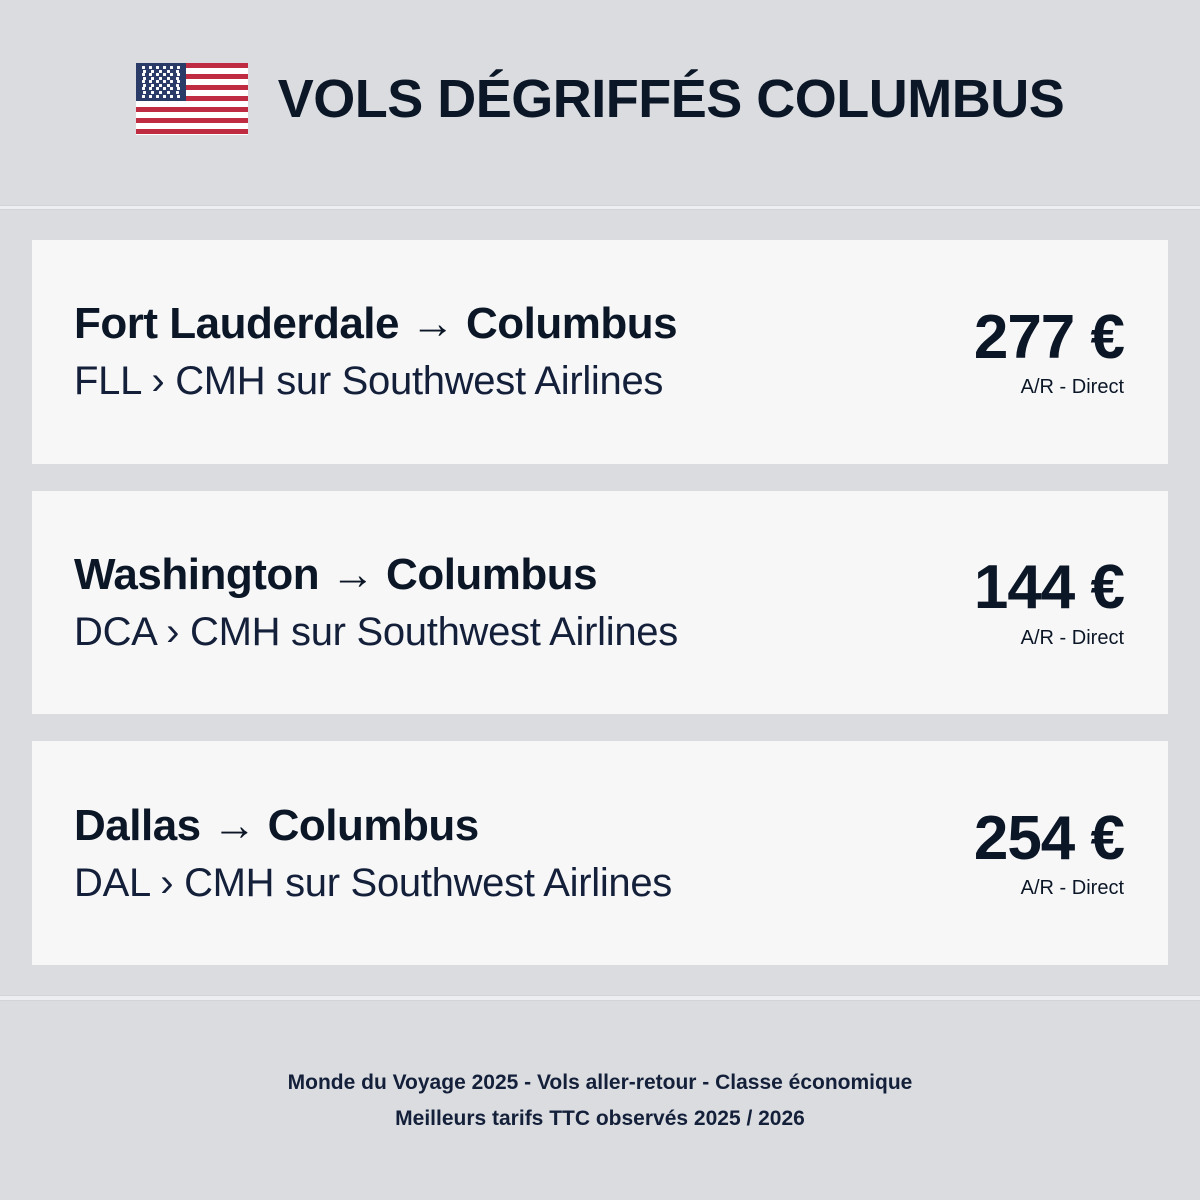 This screenshot has height=1200, width=1200. I want to click on flight-price-block: 254 € A/R - Direct, so click(1037, 852).